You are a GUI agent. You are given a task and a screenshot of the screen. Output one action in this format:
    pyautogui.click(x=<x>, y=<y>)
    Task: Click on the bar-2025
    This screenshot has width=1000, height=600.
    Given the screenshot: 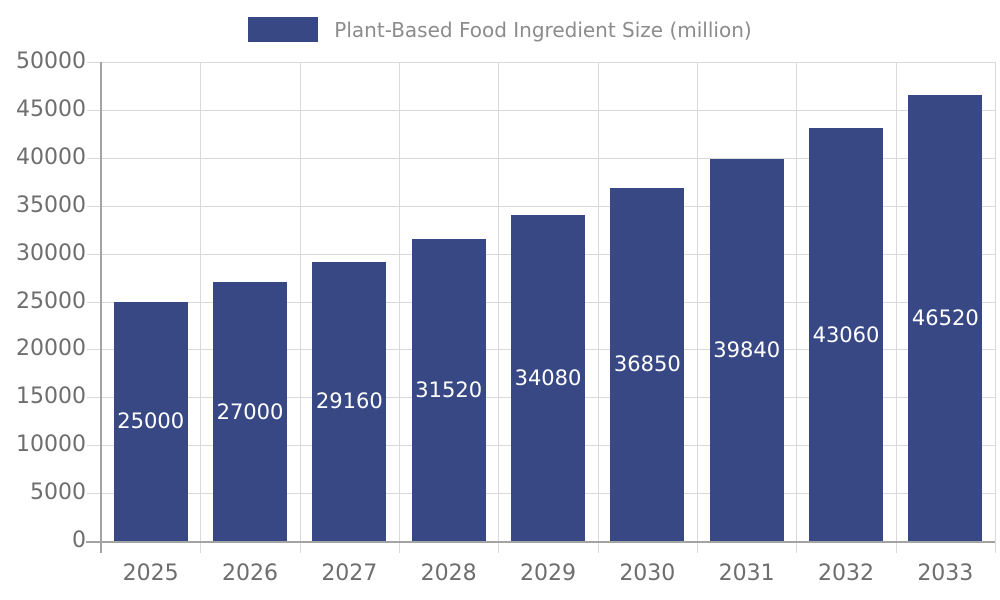 What is the action you would take?
    pyautogui.click(x=150, y=421)
    